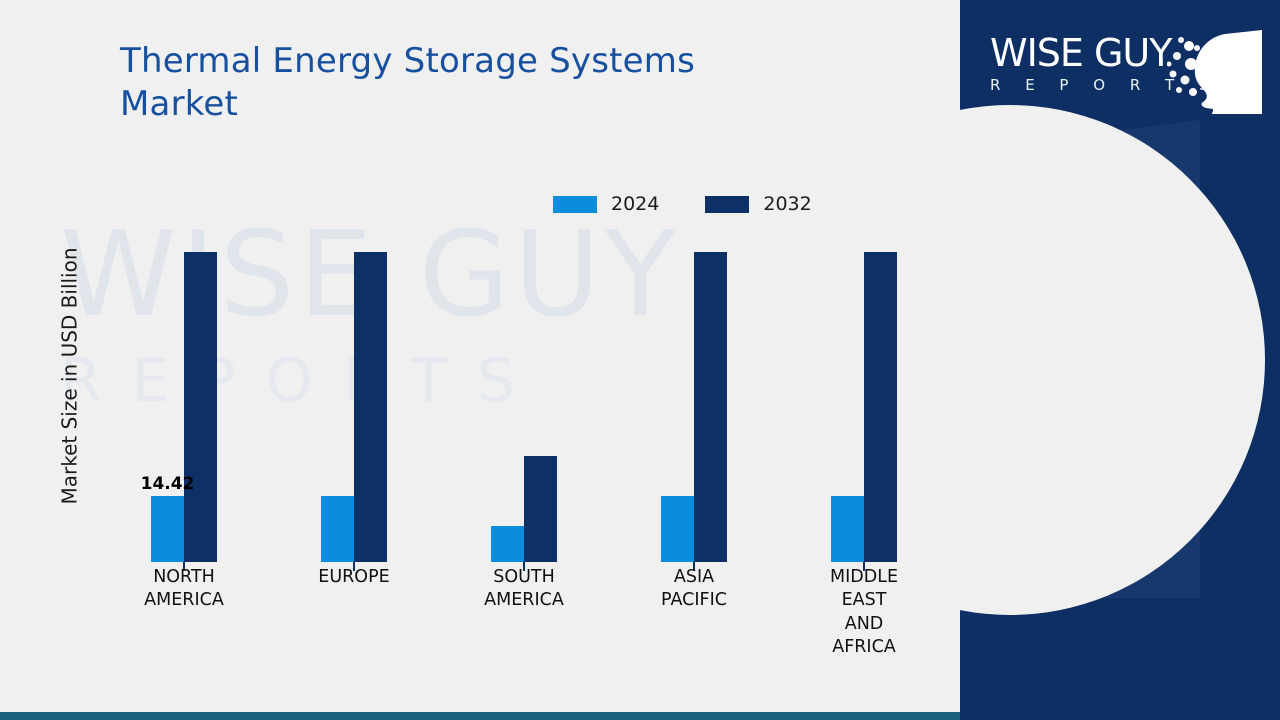  I want to click on brand-logo: WISE GUY R E P O R T S, so click(1126, 75).